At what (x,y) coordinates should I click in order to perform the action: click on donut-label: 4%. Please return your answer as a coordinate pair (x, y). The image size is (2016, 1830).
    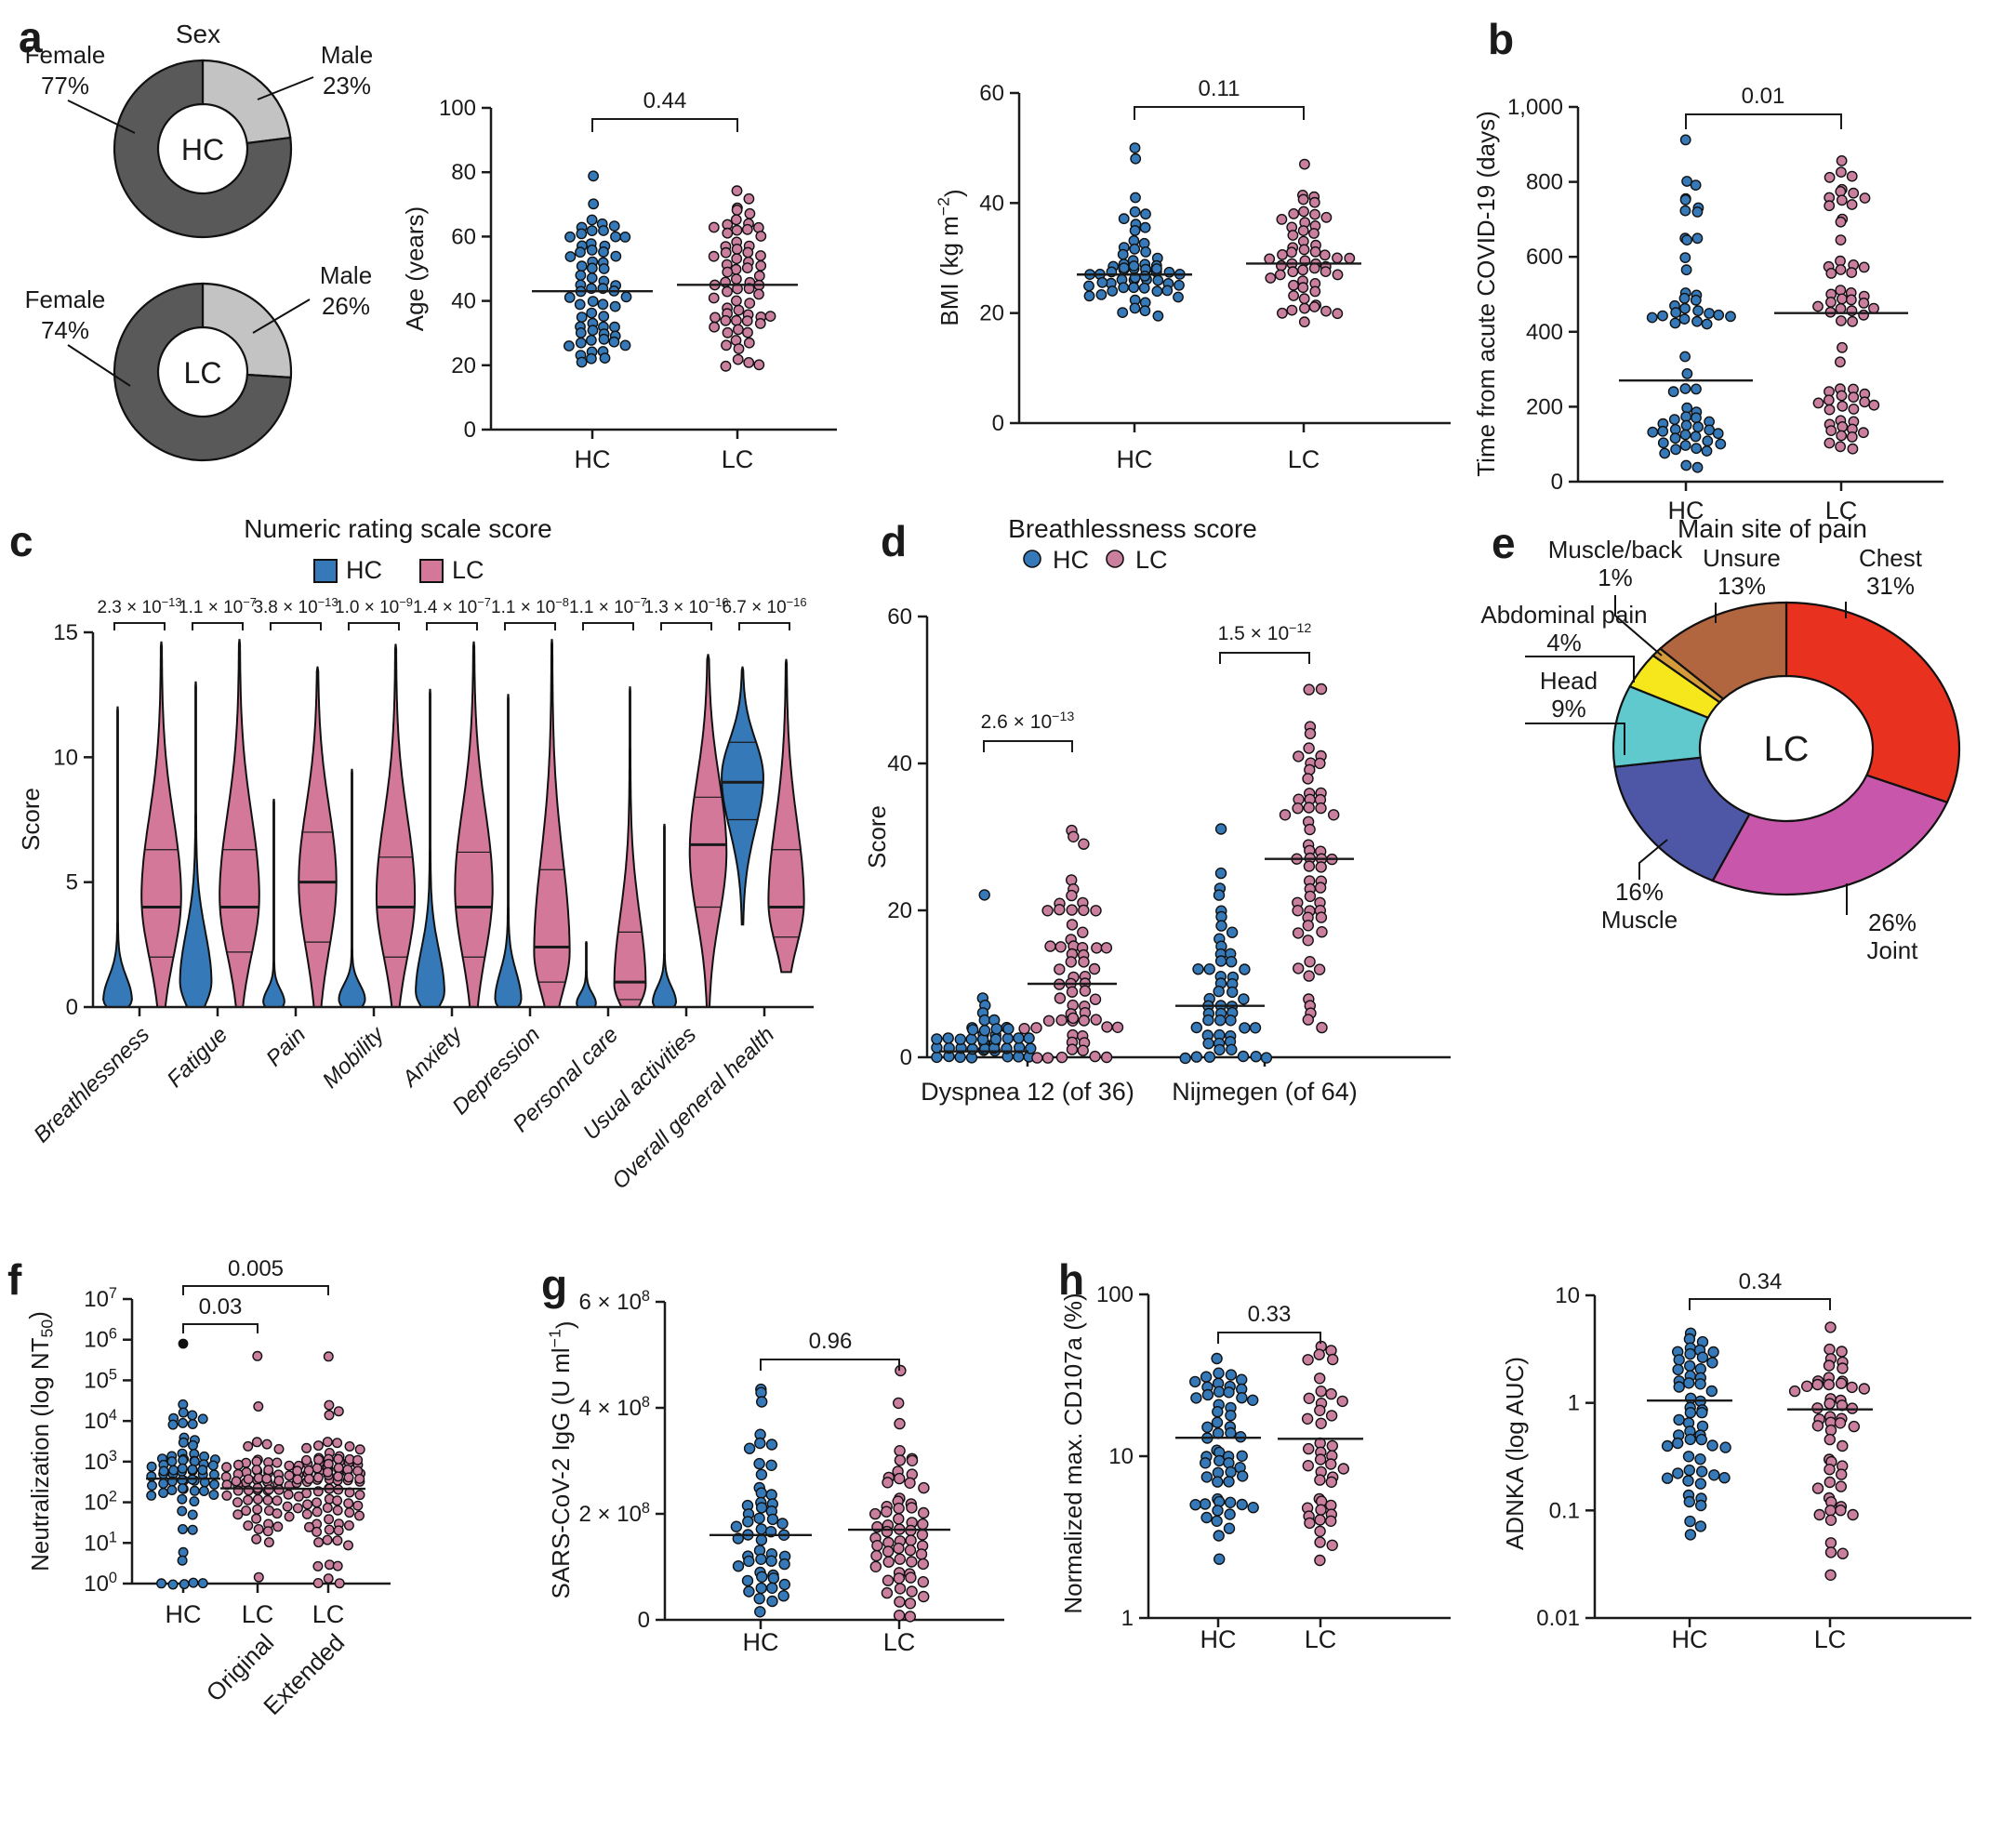
    Looking at the image, I should click on (1564, 642).